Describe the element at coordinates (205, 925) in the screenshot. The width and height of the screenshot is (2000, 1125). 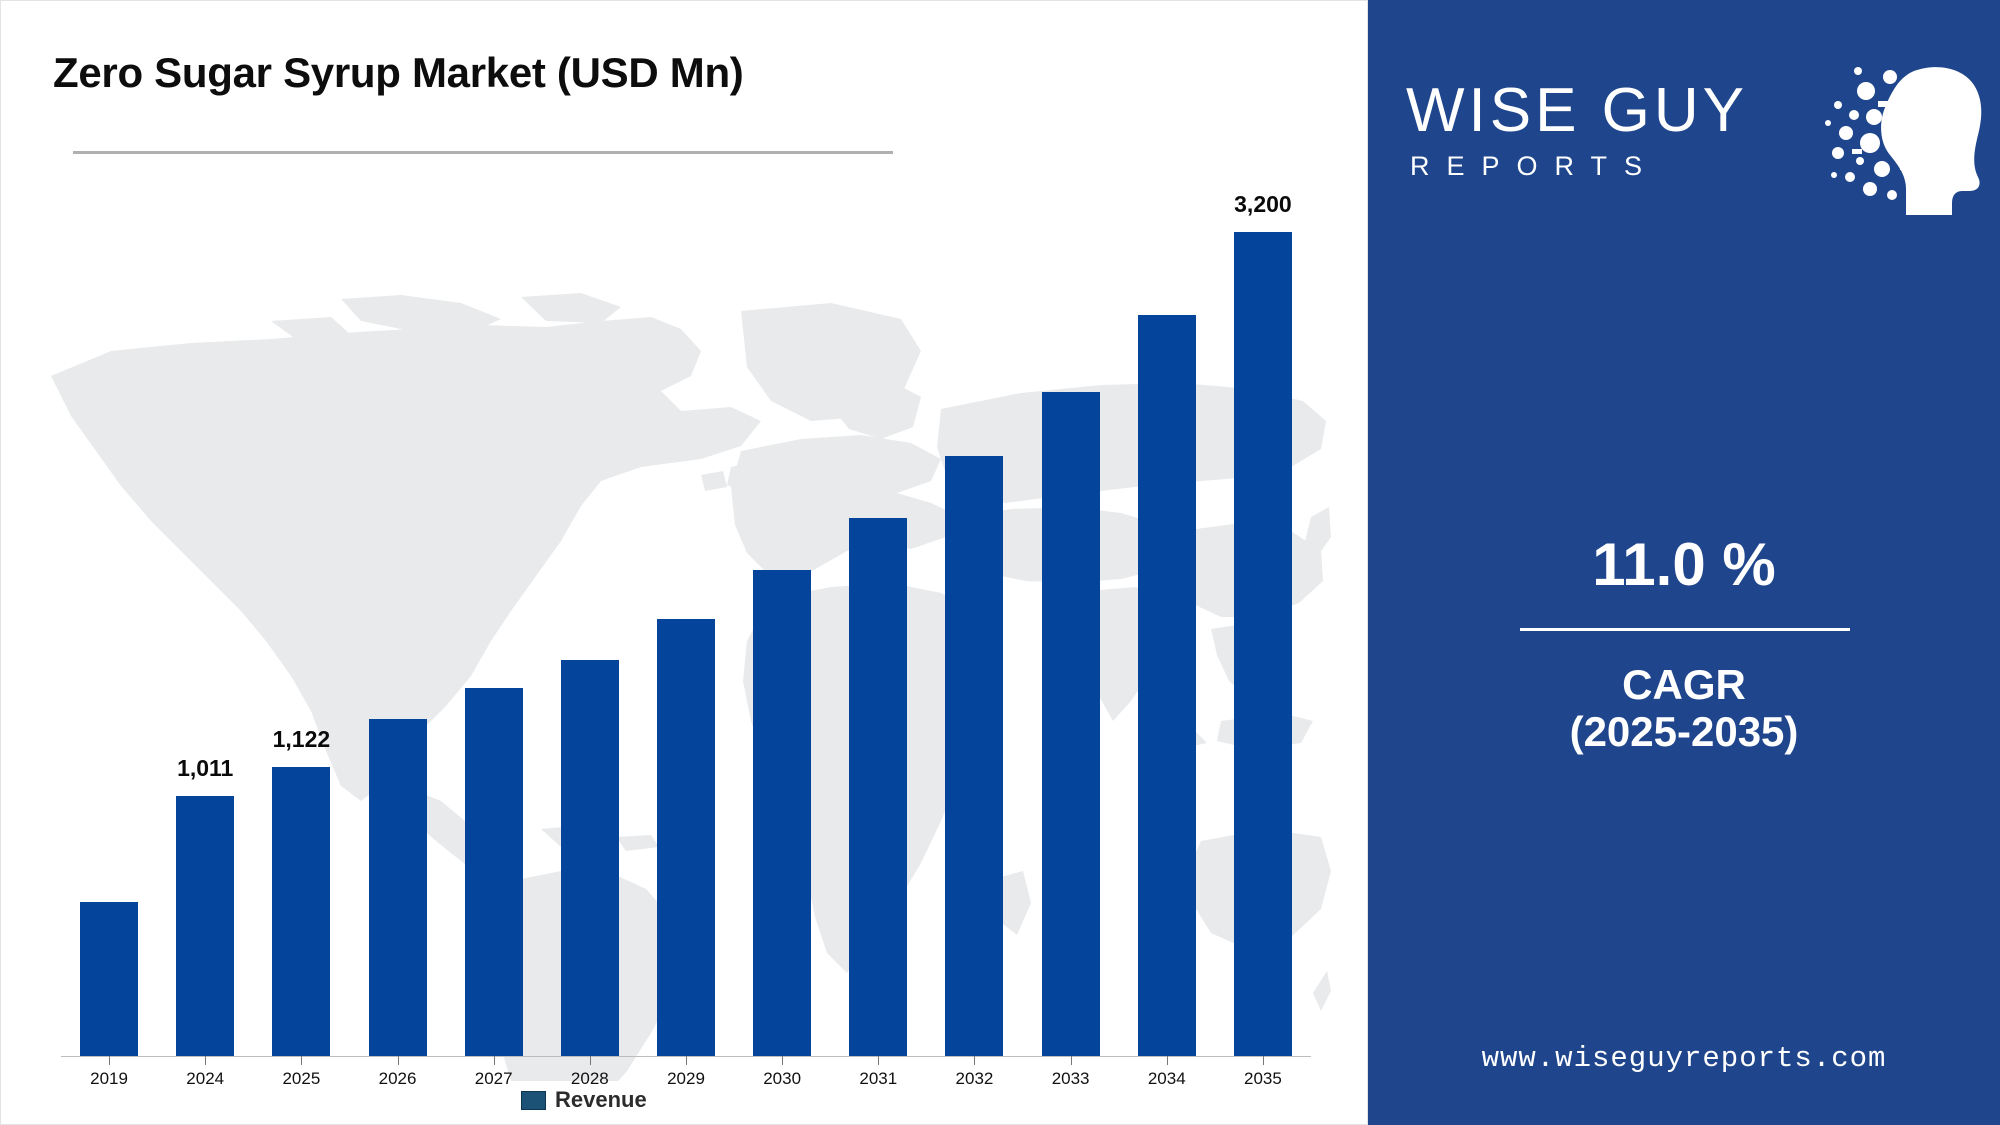
I see `bar-2024` at that location.